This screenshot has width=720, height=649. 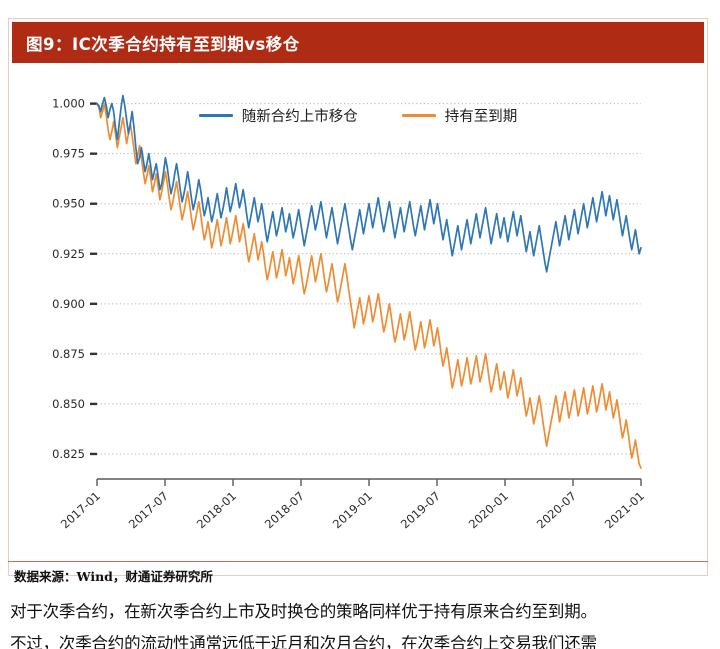 What do you see at coordinates (284, 510) in the screenshot?
I see `x-axis-tick-label: 2018-07` at bounding box center [284, 510].